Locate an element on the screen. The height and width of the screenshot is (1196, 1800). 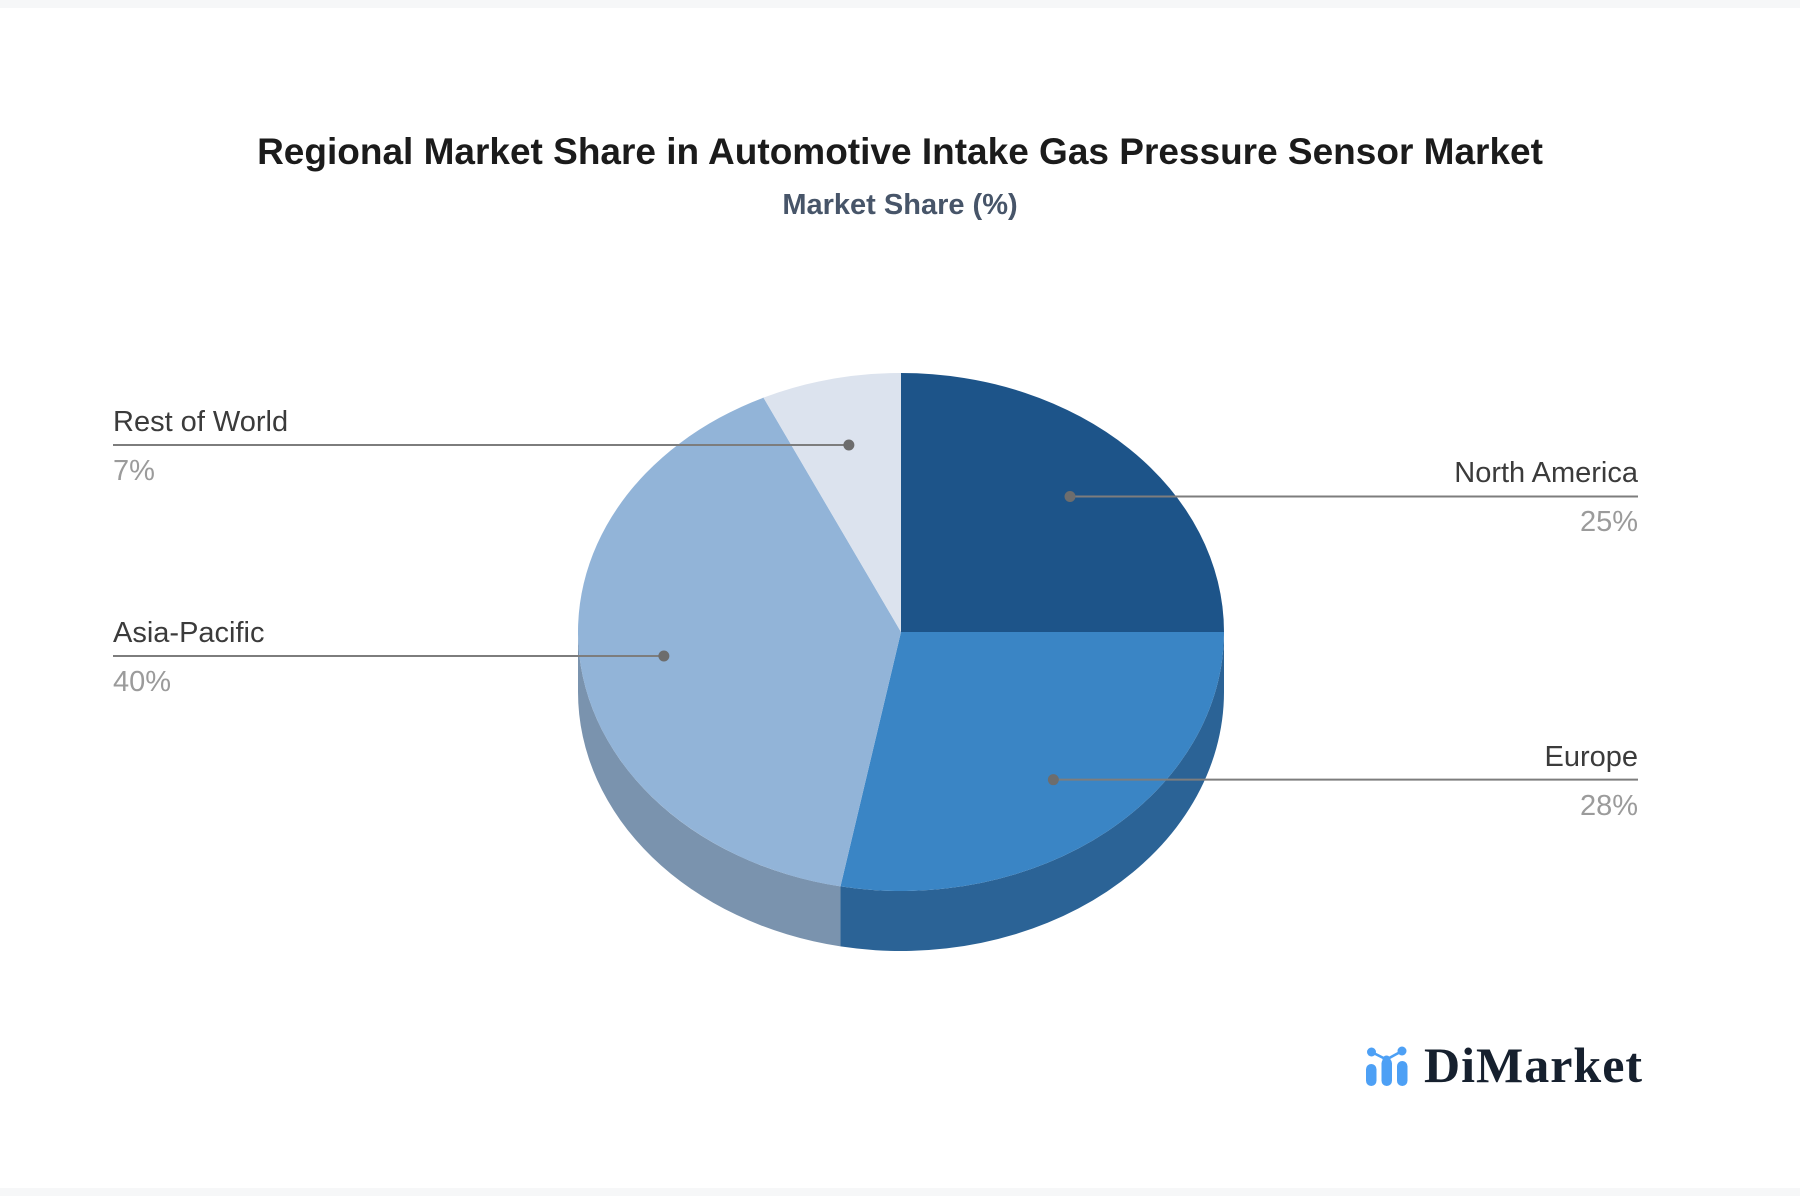
pie-slice-rest-of-world is located at coordinates (832, 502).